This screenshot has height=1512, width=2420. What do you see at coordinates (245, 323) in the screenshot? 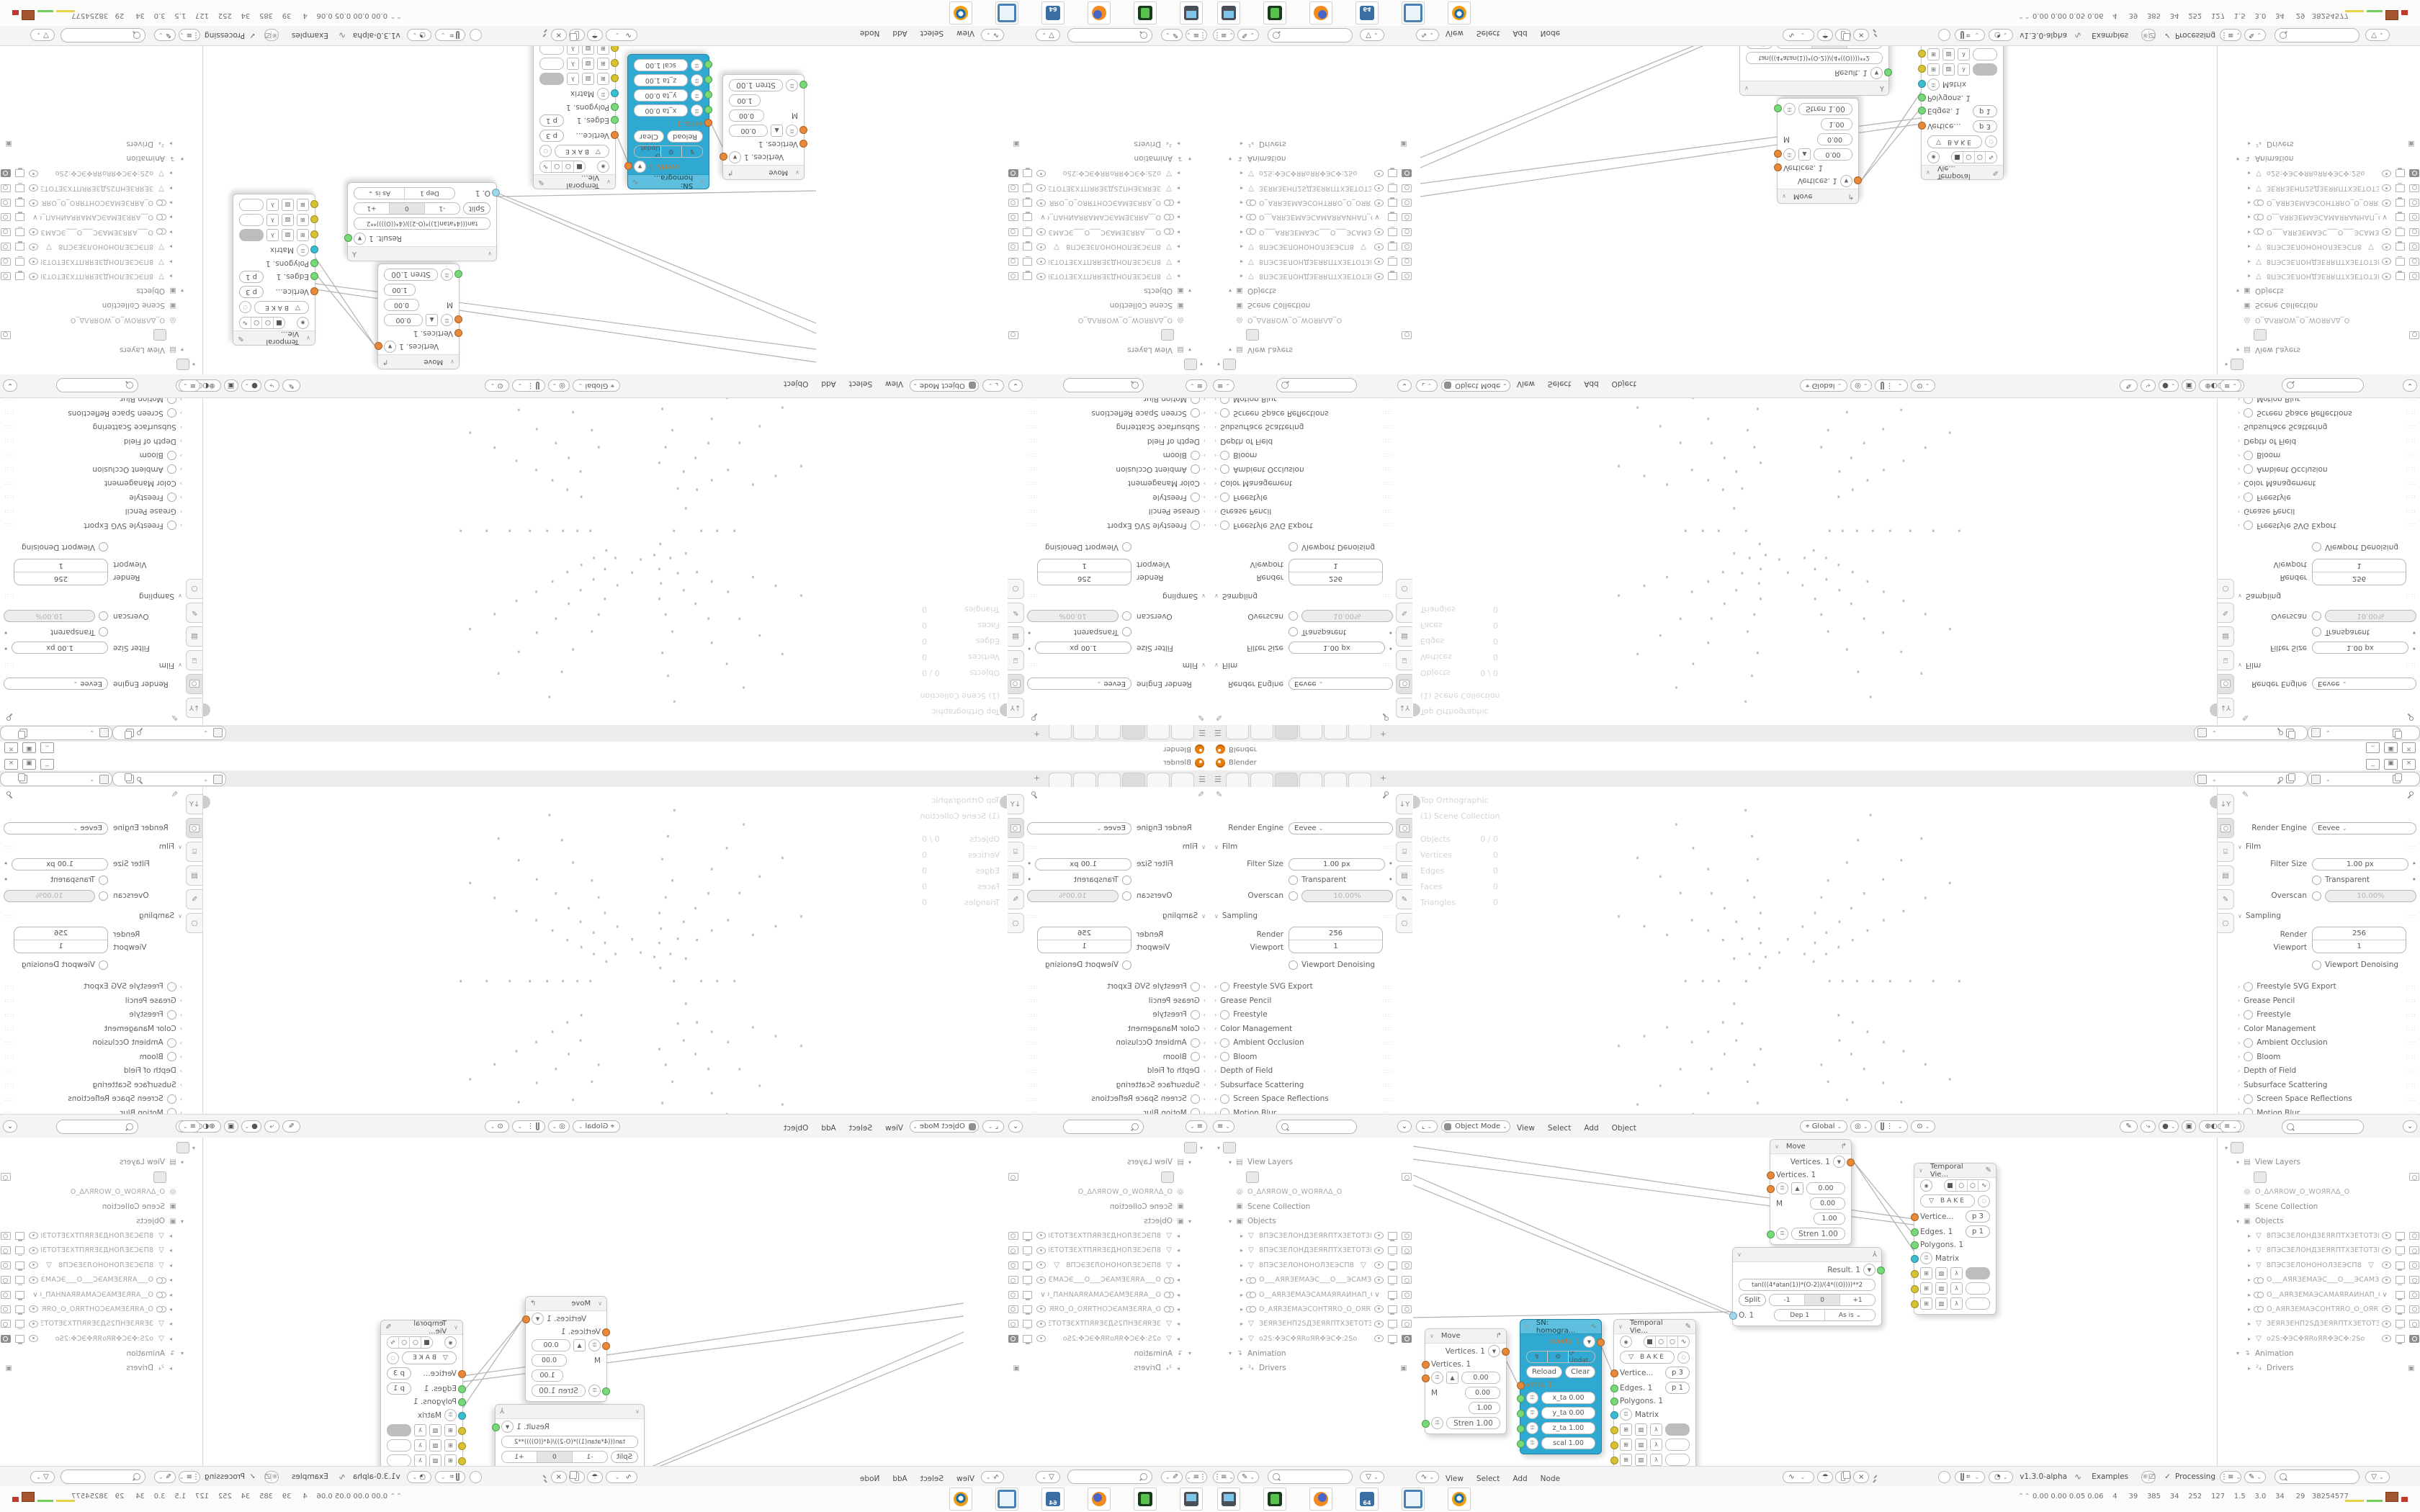
I see `serpens-button: ∿` at bounding box center [245, 323].